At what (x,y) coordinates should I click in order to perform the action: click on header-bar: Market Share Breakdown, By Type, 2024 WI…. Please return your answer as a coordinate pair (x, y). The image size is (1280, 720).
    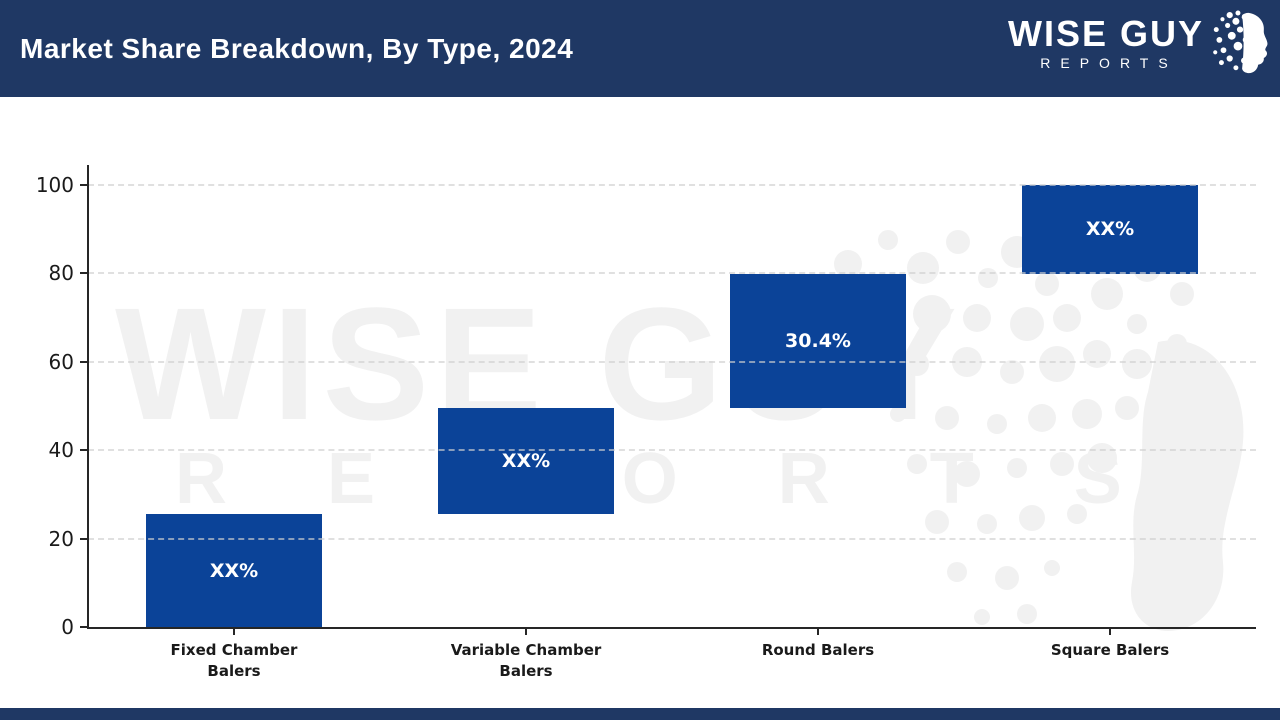
    Looking at the image, I should click on (640, 48).